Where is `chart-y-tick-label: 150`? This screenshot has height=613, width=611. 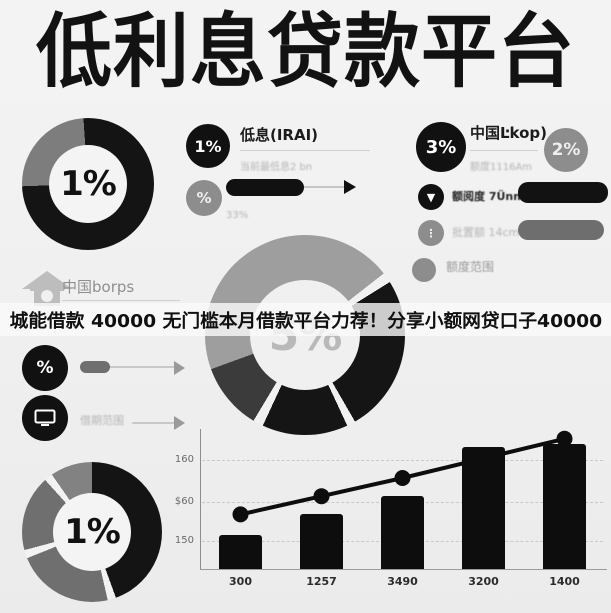 chart-y-tick-label: 150 is located at coordinates (184, 540).